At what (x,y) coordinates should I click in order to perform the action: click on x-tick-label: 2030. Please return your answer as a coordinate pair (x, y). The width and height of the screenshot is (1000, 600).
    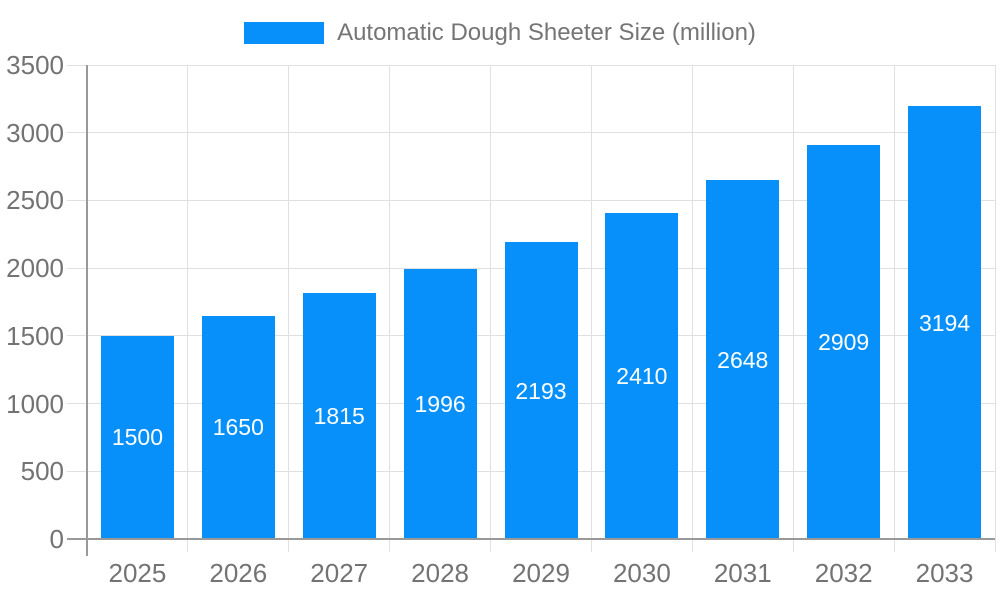
    Looking at the image, I should click on (641, 573).